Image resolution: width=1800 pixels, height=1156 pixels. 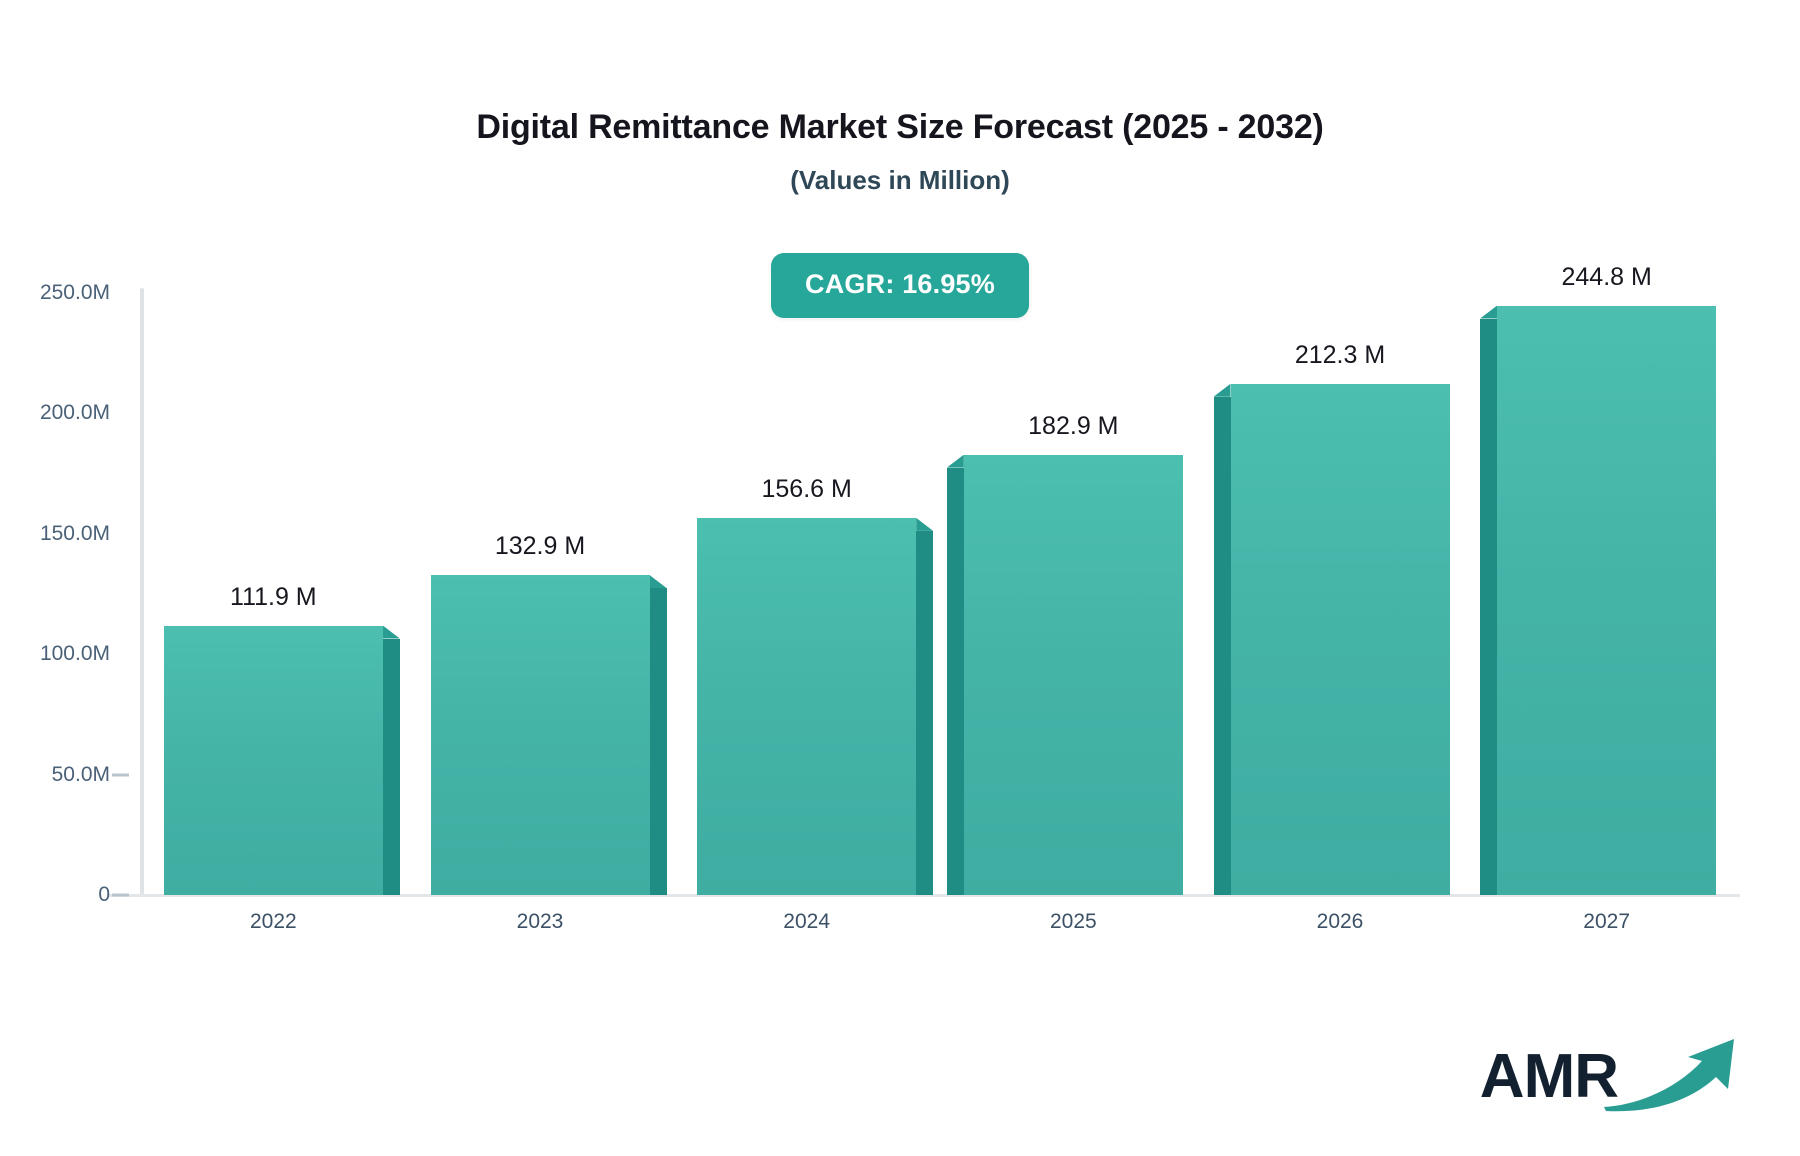 I want to click on x-axis-tick-label: 2026, so click(x=1340, y=921).